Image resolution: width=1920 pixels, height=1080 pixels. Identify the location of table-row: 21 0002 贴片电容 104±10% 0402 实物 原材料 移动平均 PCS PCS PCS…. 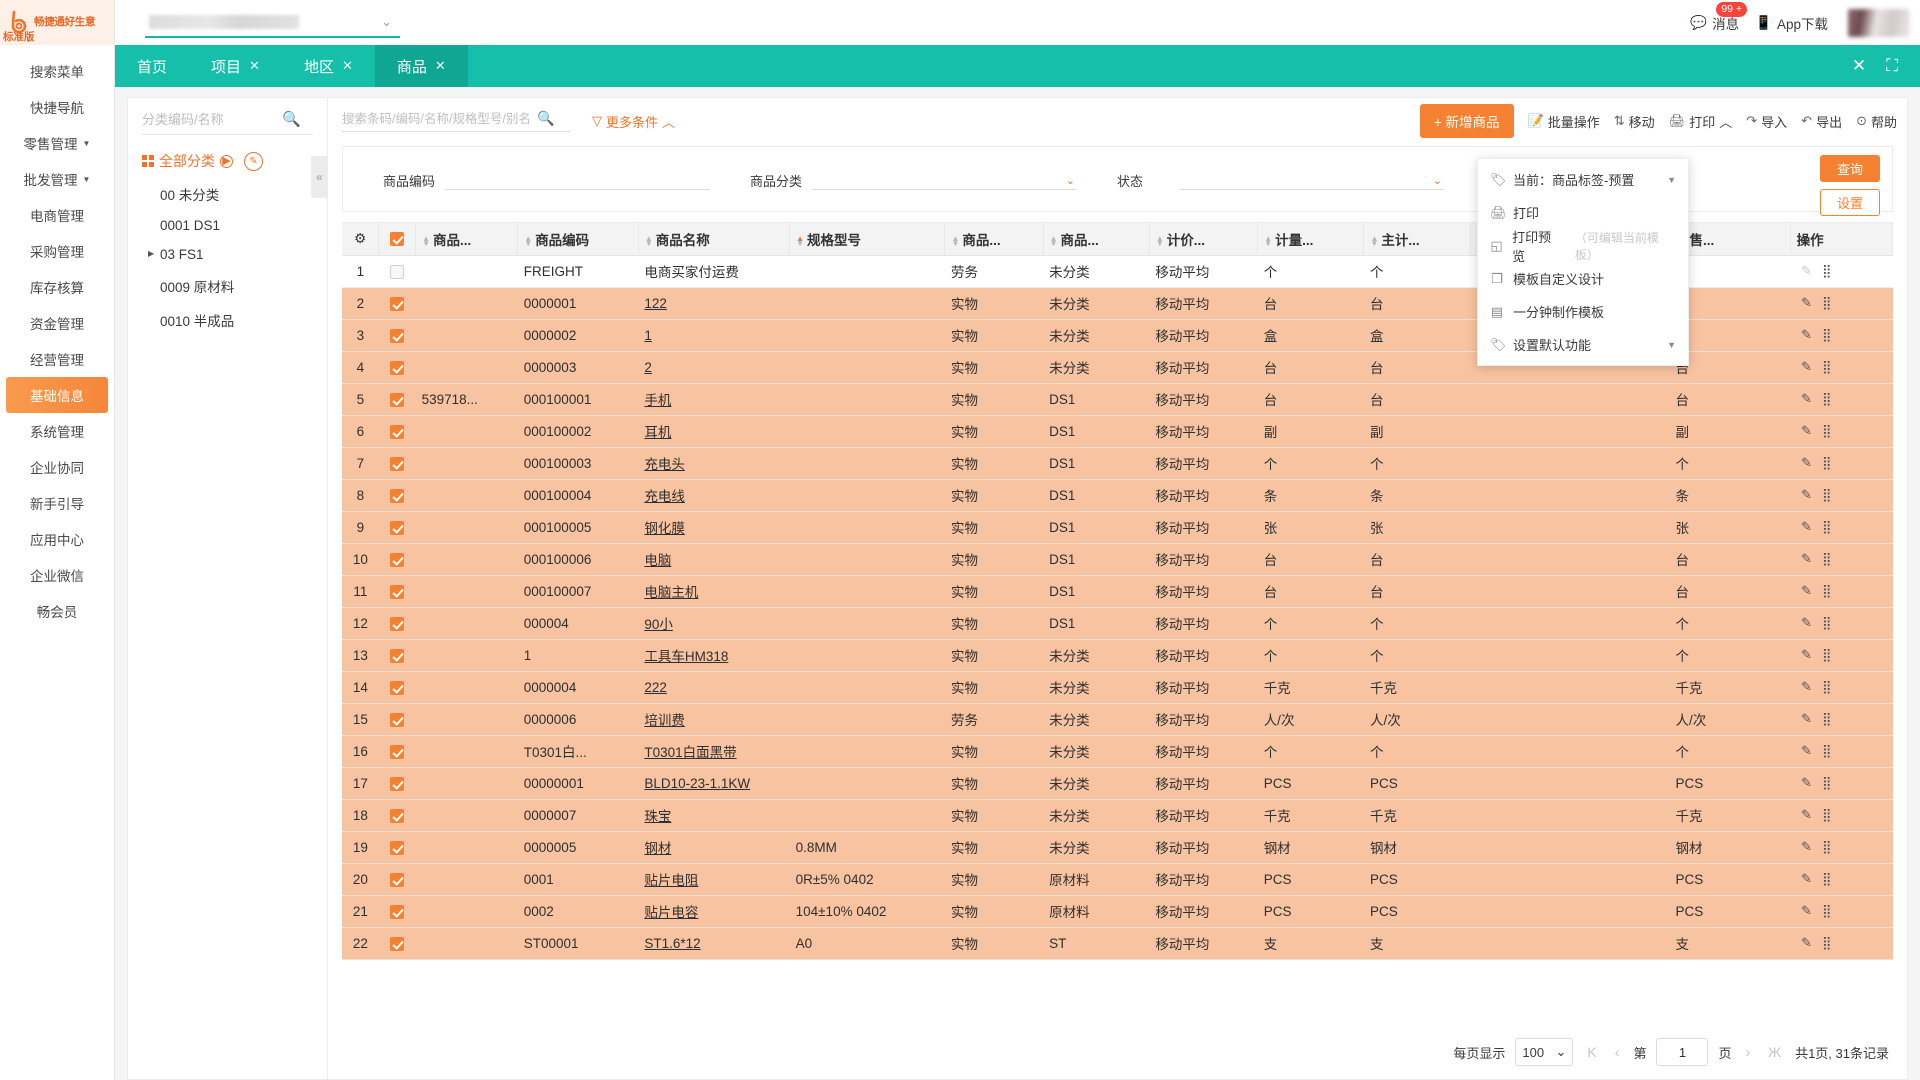
(1117, 911).